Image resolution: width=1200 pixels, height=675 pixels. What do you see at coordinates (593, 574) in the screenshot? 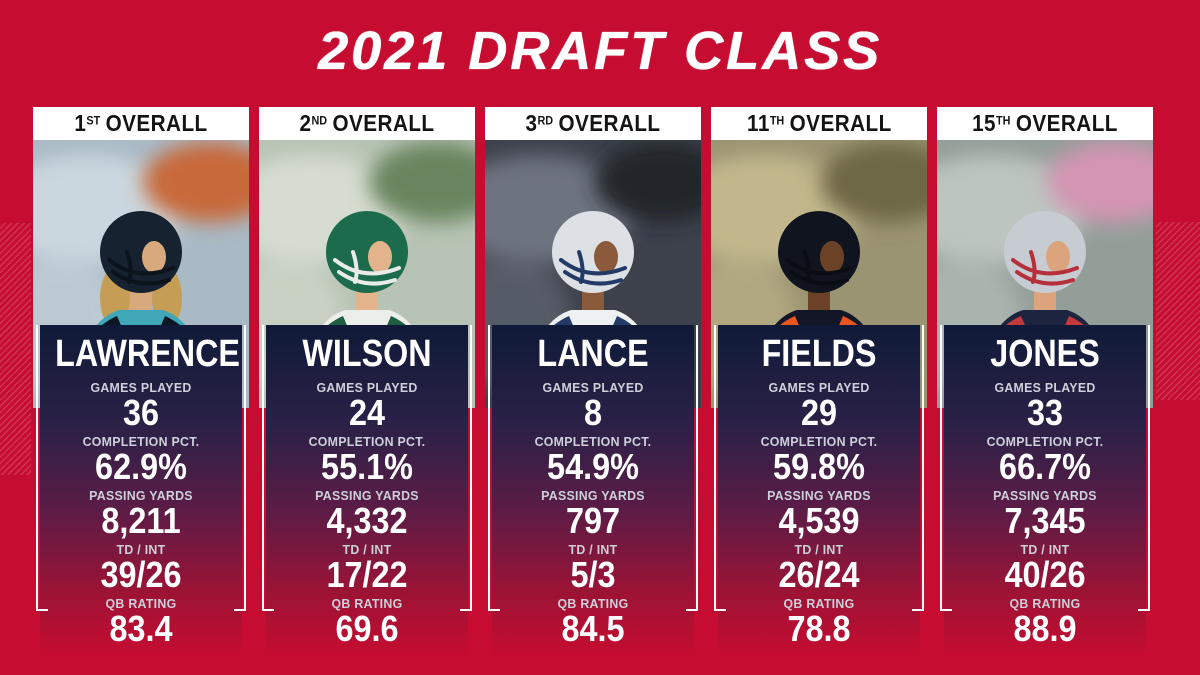
I see `stat-value: 5/3` at bounding box center [593, 574].